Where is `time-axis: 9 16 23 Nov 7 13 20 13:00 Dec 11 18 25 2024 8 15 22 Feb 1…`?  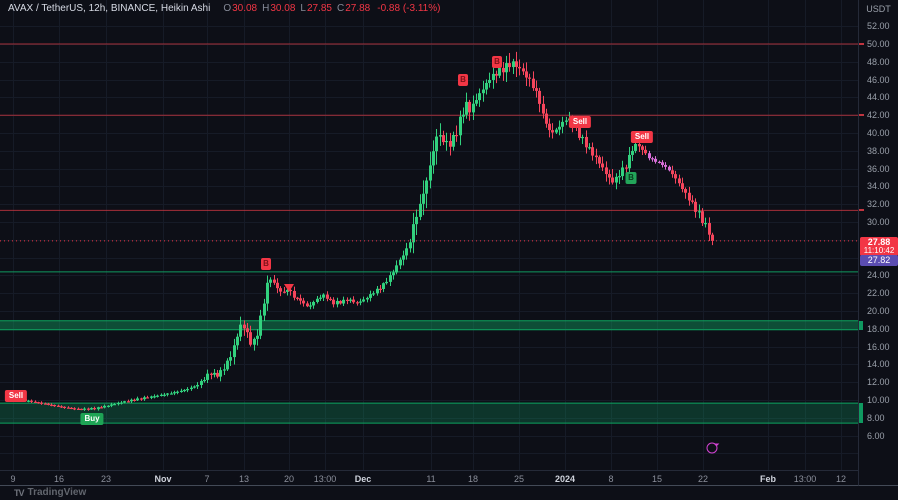
time-axis: 9 16 23 Nov 7 13 20 13:00 Dec 11 18 25 2024 8 15 22 Feb 1… is located at coordinates (429, 478).